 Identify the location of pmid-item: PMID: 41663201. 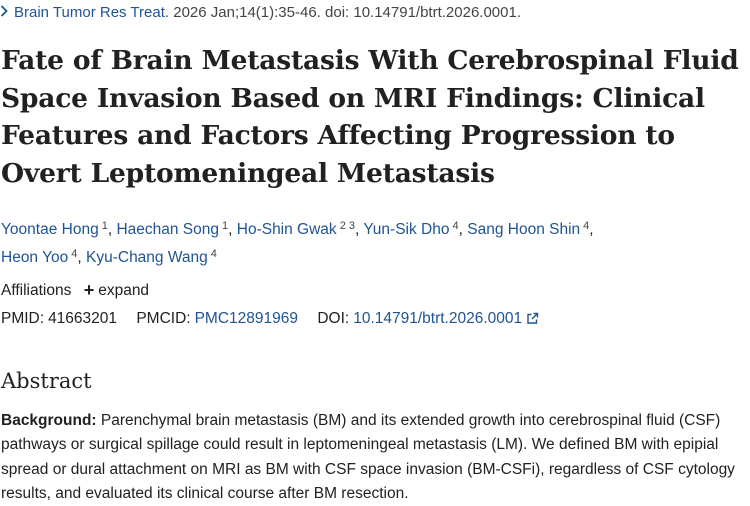
(61, 318).